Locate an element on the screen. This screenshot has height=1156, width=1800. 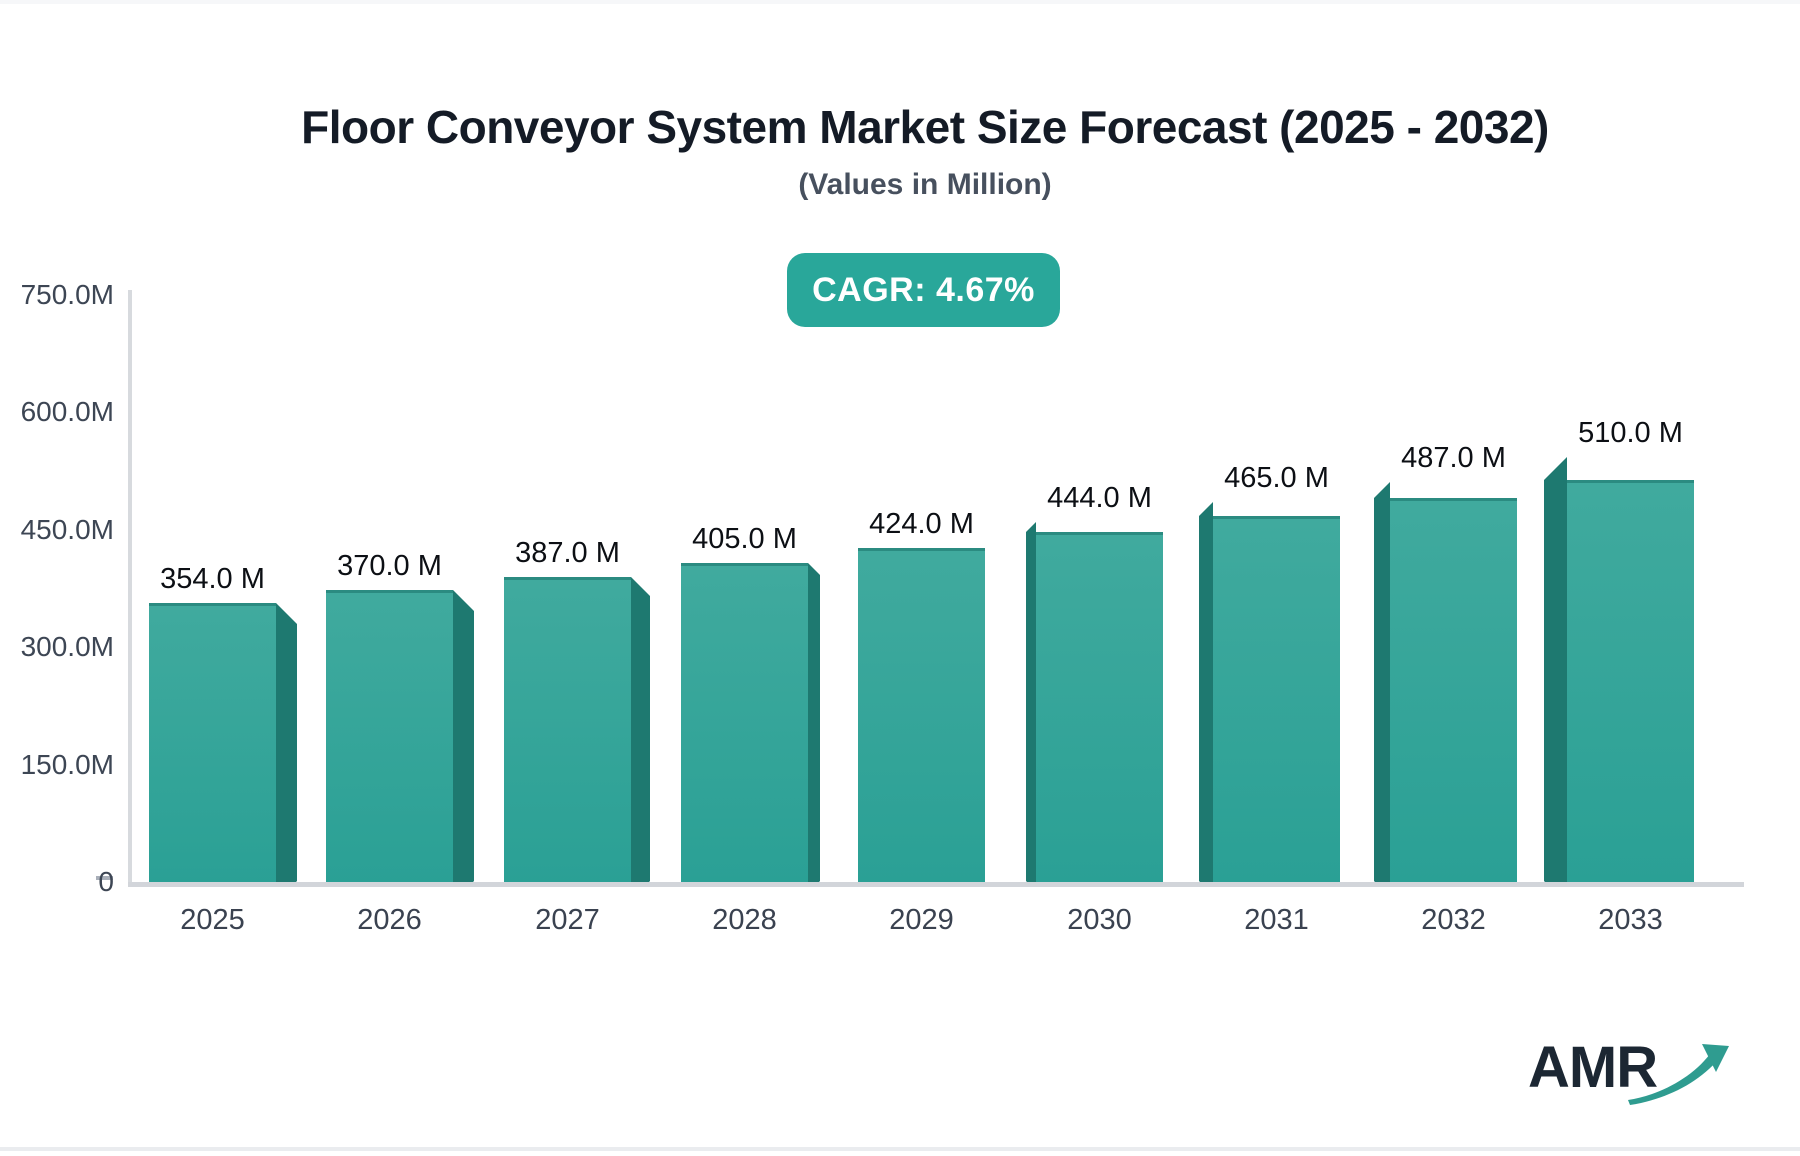
bar-face-2031 is located at coordinates (1276, 701).